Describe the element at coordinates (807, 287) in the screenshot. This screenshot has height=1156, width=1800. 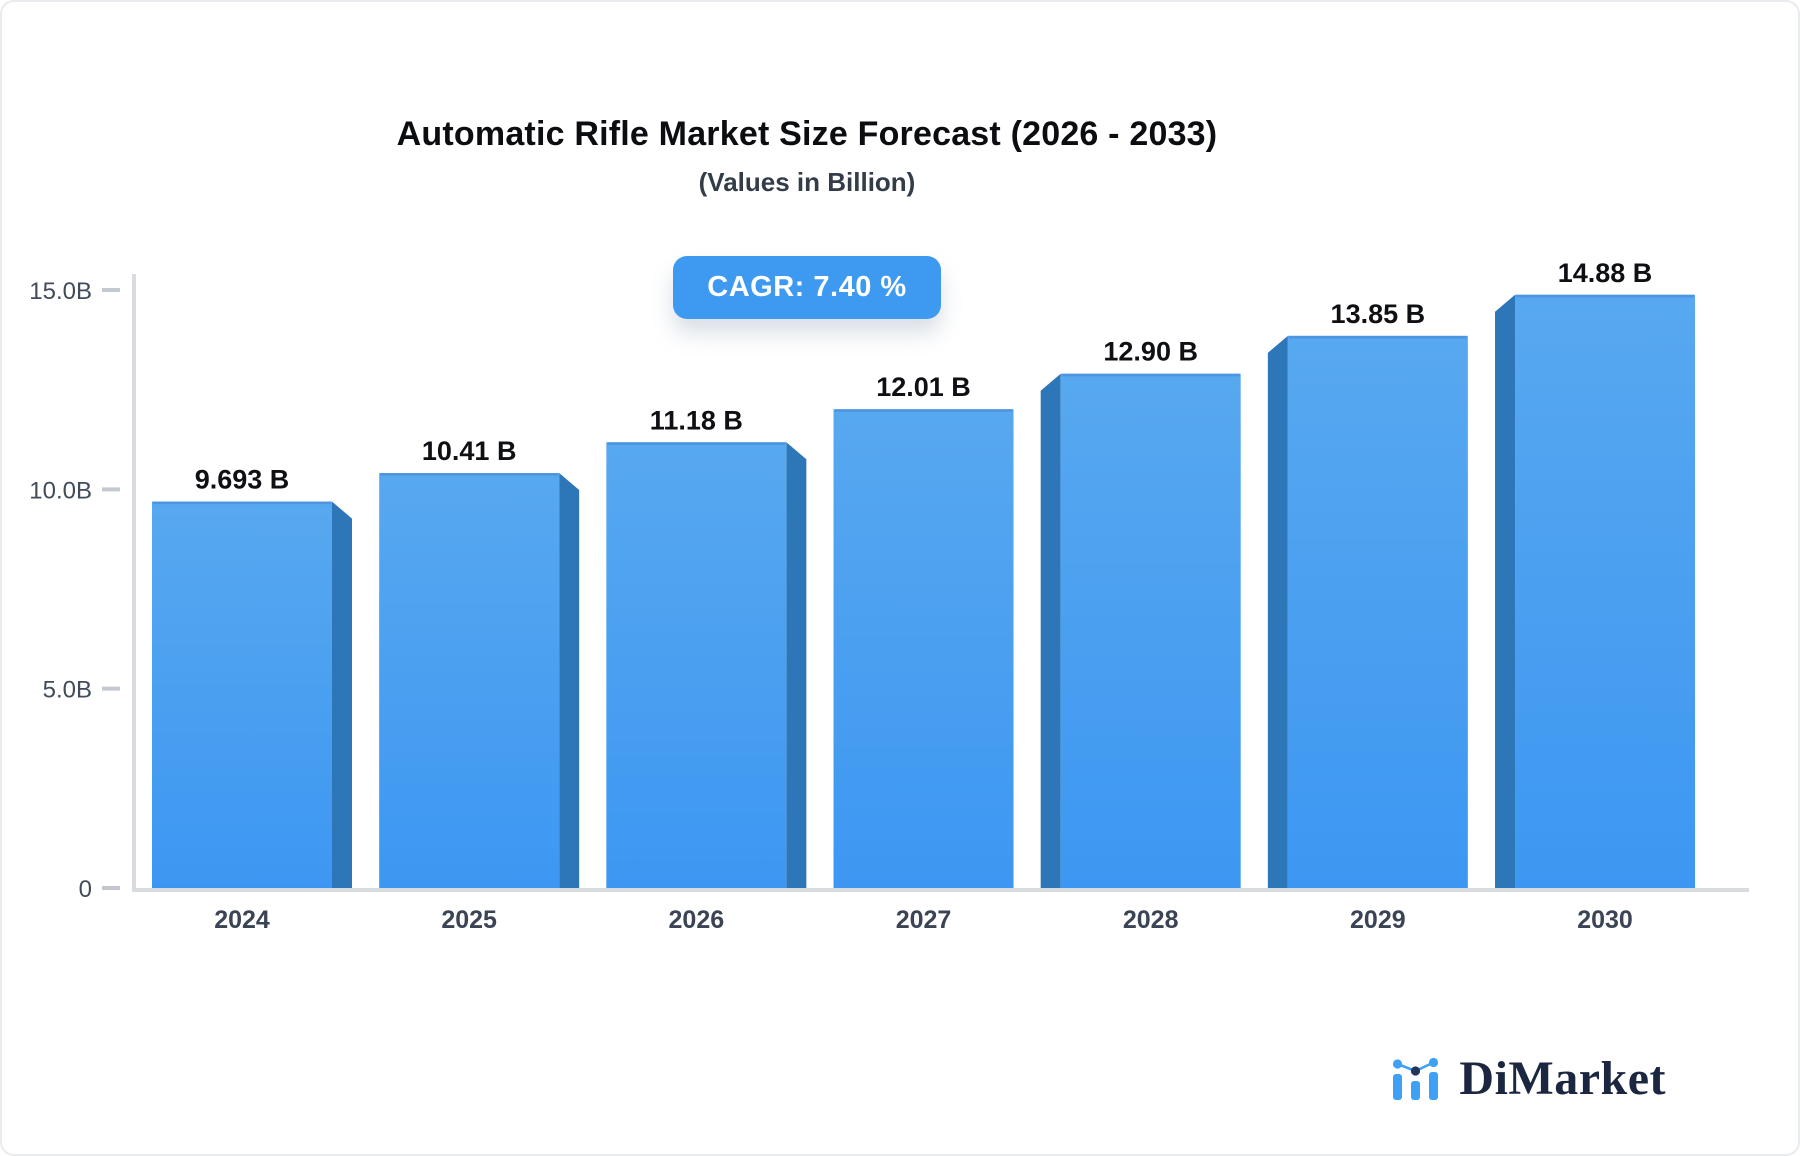
I see `cagr-badge: CAGR: 7.40 %` at that location.